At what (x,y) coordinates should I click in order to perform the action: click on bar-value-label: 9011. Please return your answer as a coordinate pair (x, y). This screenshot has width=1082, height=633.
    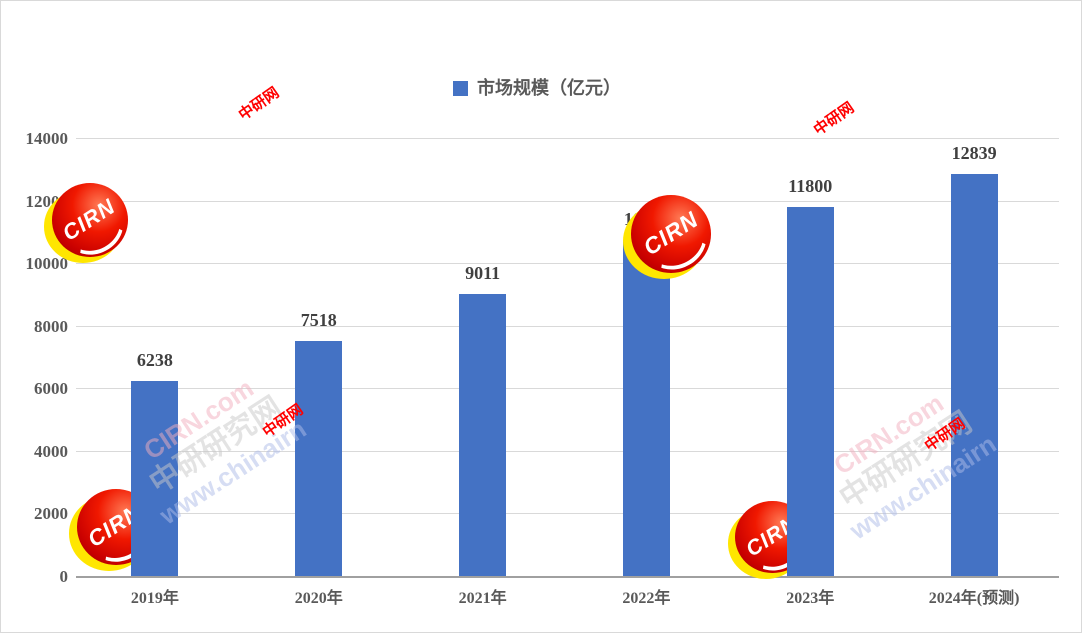
    Looking at the image, I should click on (483, 273).